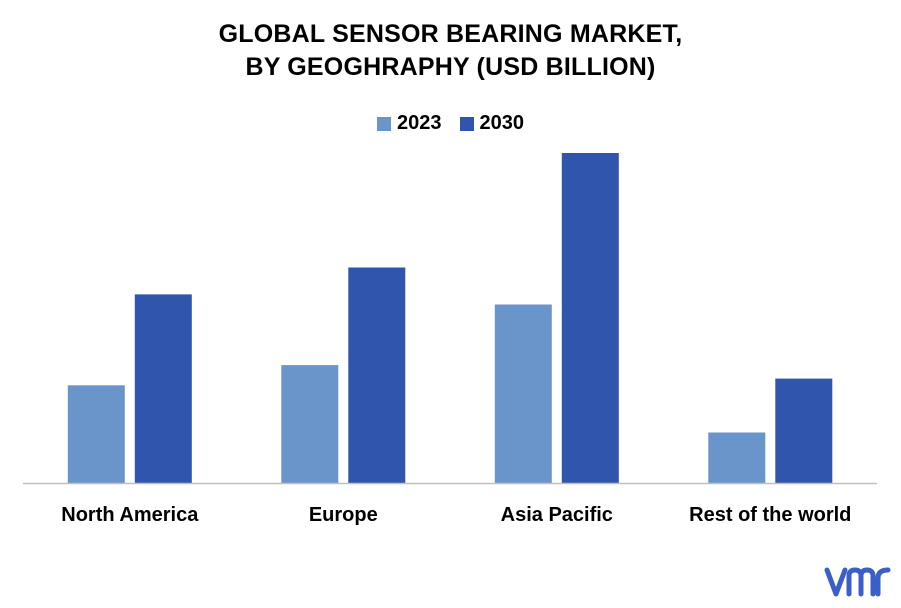 The height and width of the screenshot is (608, 901). What do you see at coordinates (419, 123) in the screenshot?
I see `legend-label-2023: 2023` at bounding box center [419, 123].